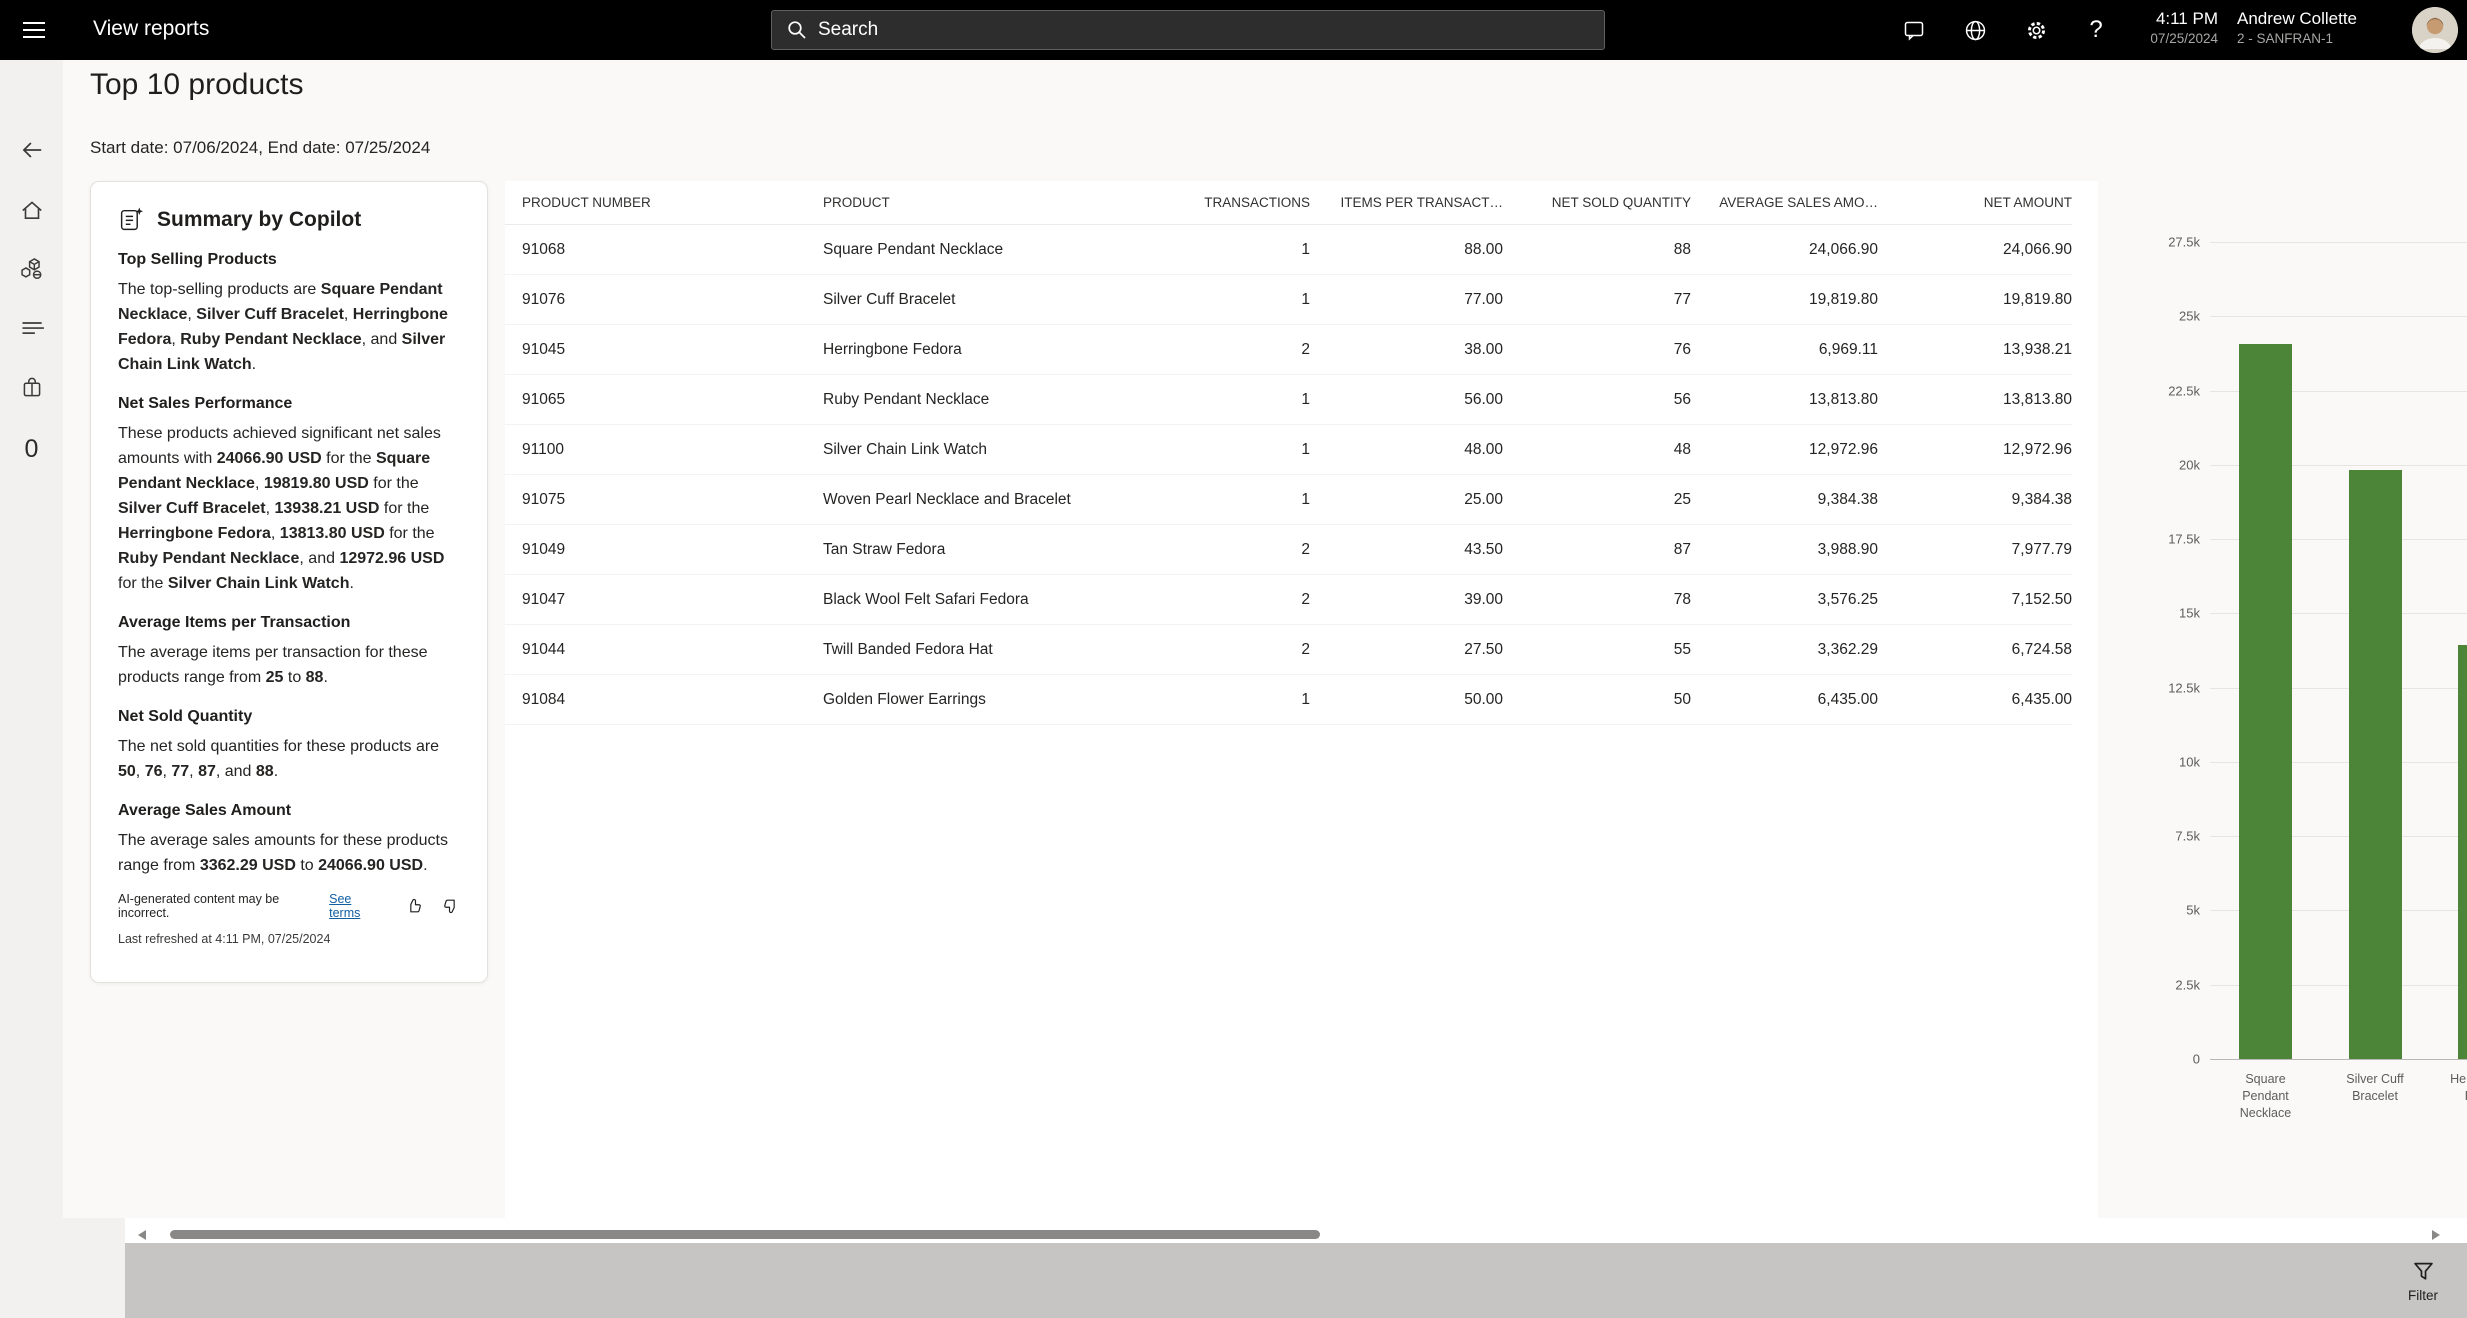 This screenshot has height=1318, width=2467. Describe the element at coordinates (2436, 1235) in the screenshot. I see `scroll-right-arrow-icon` at that location.